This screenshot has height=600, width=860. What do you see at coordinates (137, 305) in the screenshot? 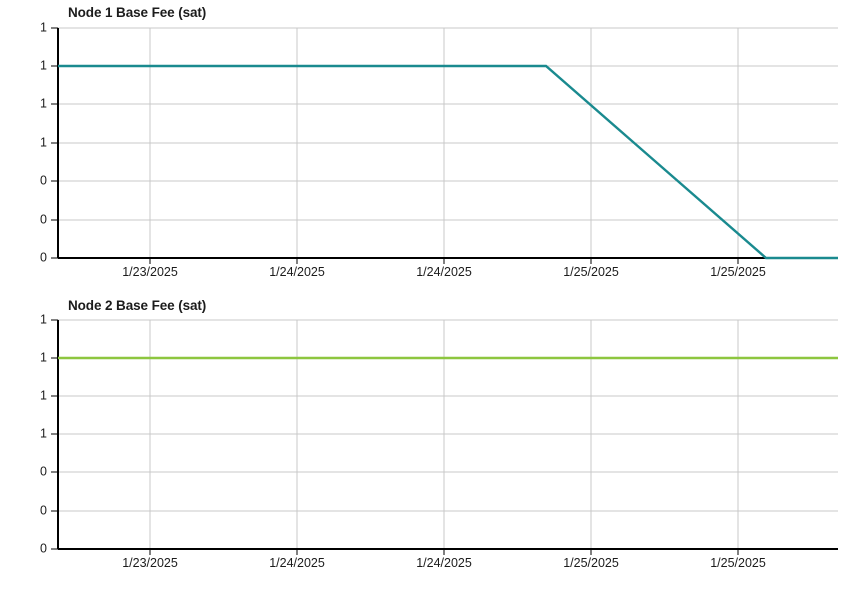
I see `chart-title-node2: Node 2 Base Fee (sat)` at bounding box center [137, 305].